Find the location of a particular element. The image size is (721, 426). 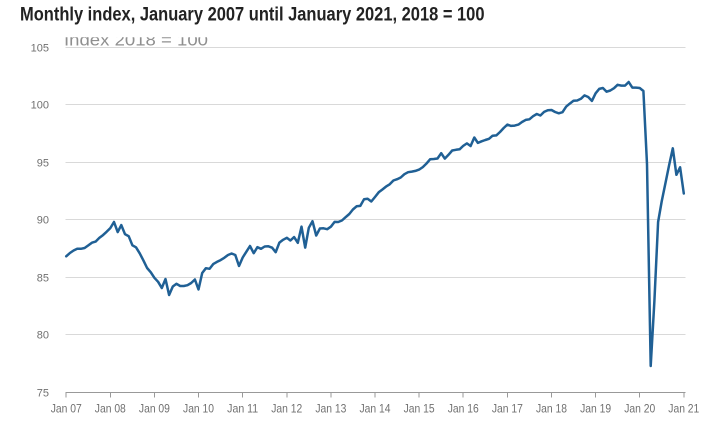

svg-text: 80 is located at coordinates (43, 336).